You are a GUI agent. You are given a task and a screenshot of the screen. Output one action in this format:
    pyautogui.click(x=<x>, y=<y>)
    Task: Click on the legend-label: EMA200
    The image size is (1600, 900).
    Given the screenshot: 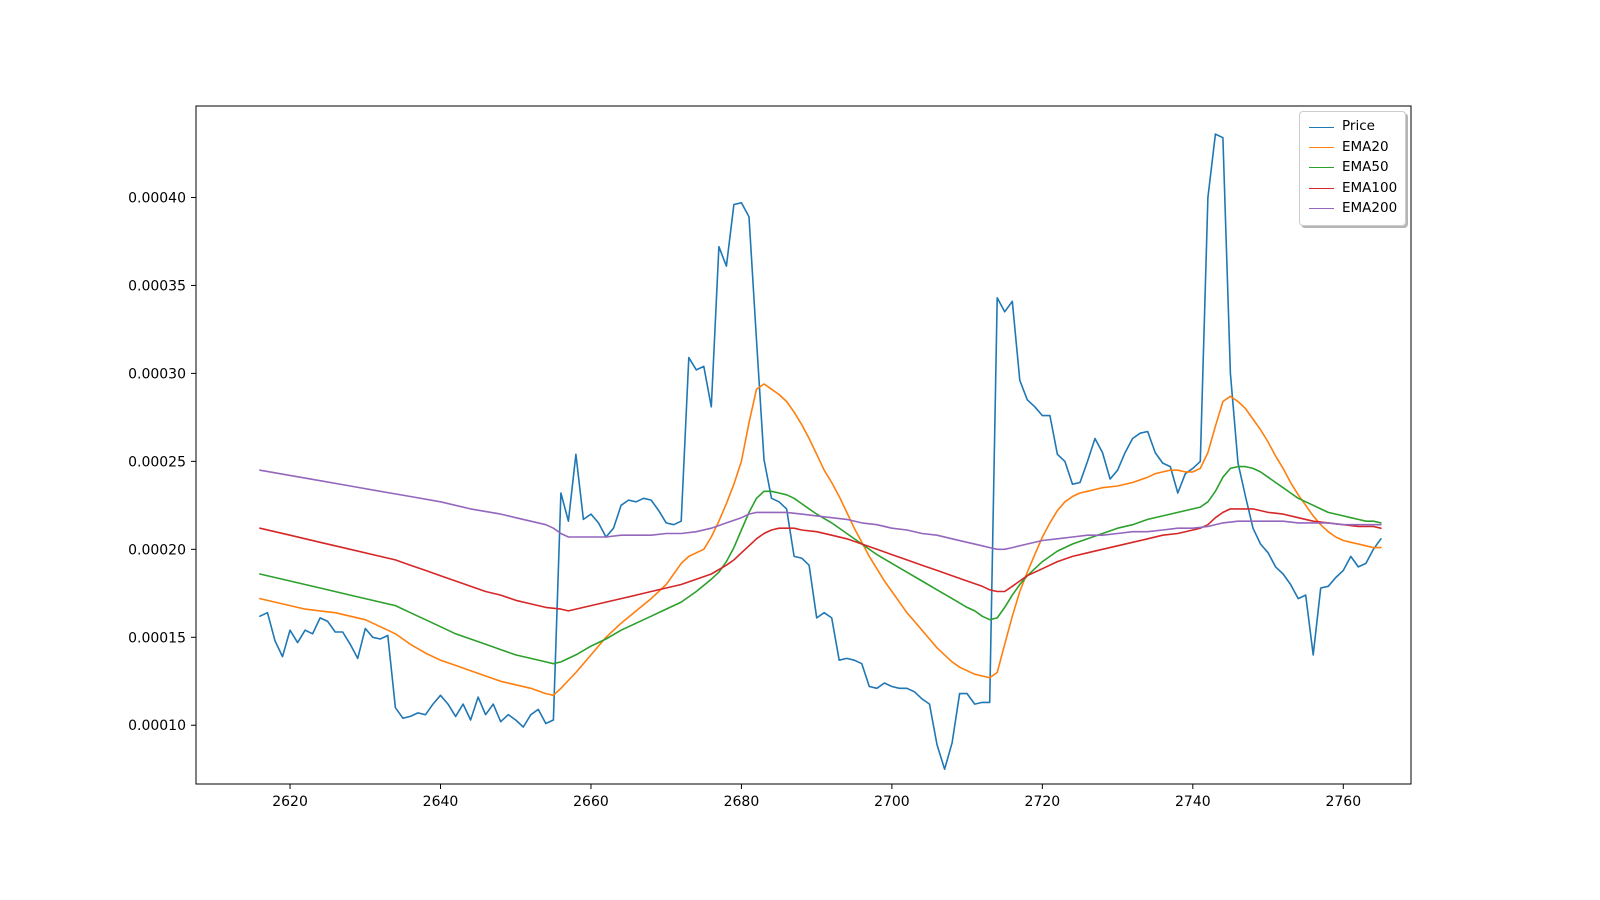 What is the action you would take?
    pyautogui.click(x=1370, y=208)
    